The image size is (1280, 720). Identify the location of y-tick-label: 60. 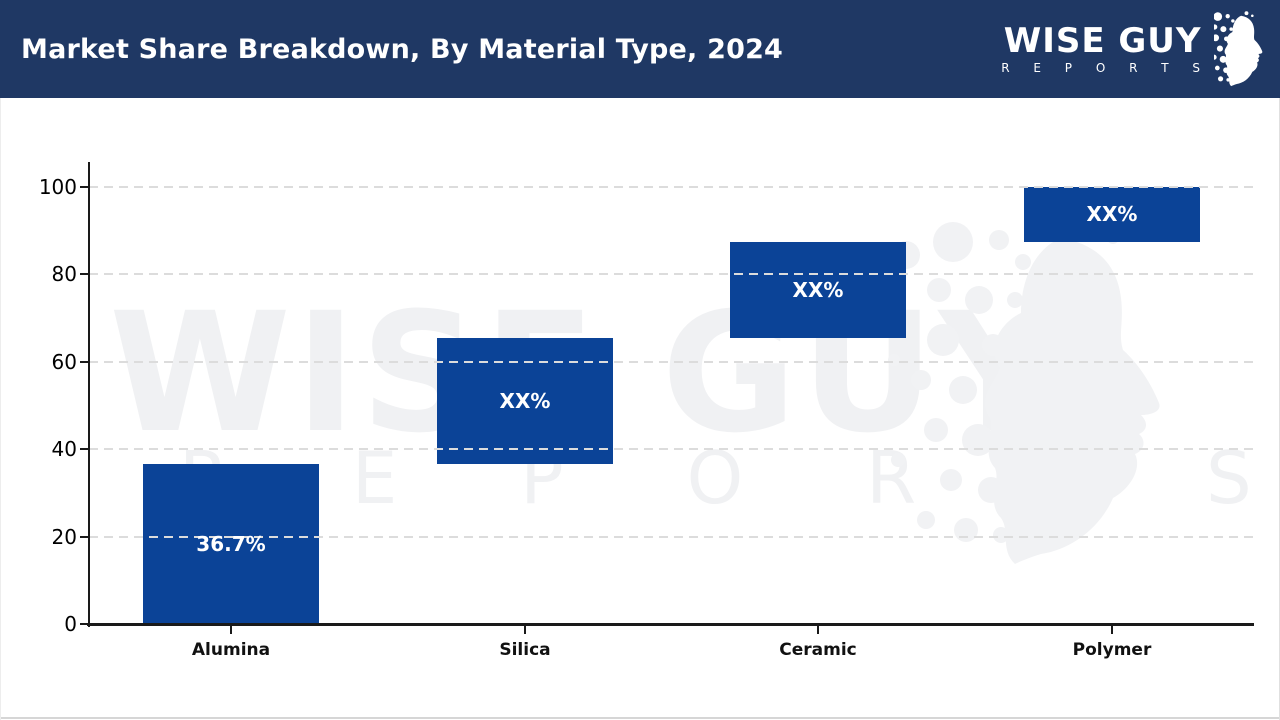
(64, 361).